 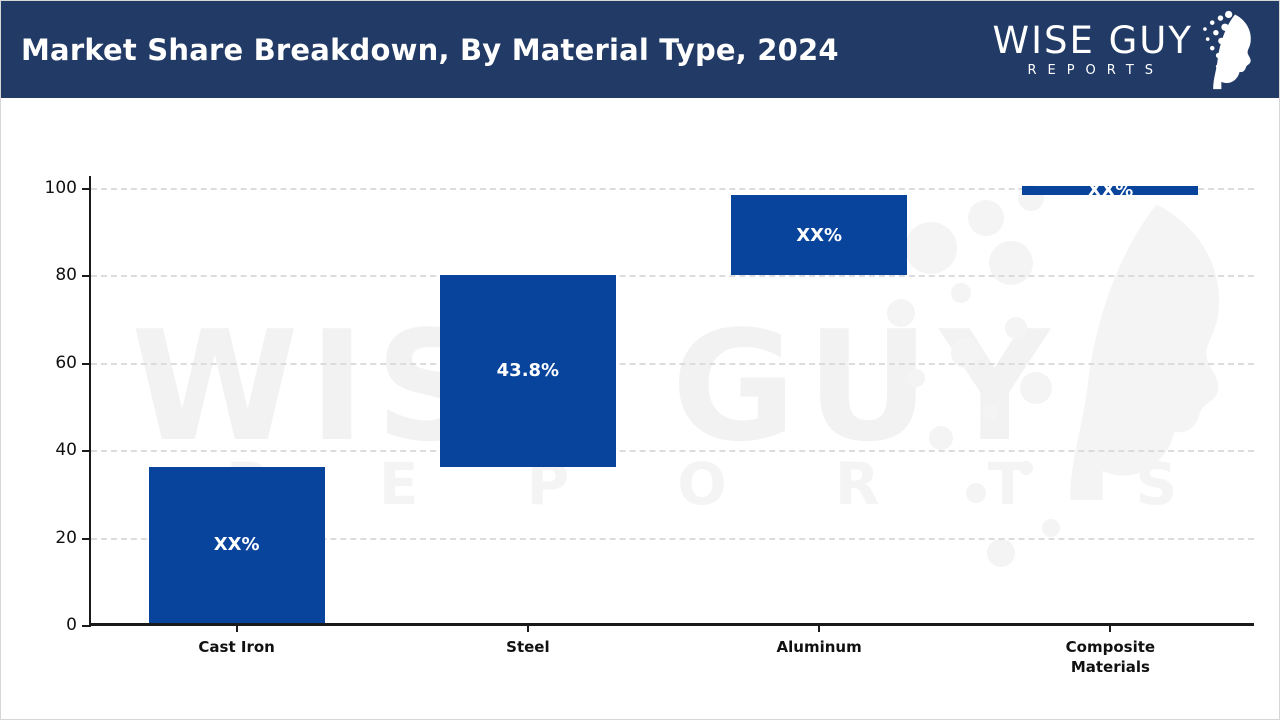 What do you see at coordinates (1092, 40) in the screenshot?
I see `logo-wordmark: WISE GUY` at bounding box center [1092, 40].